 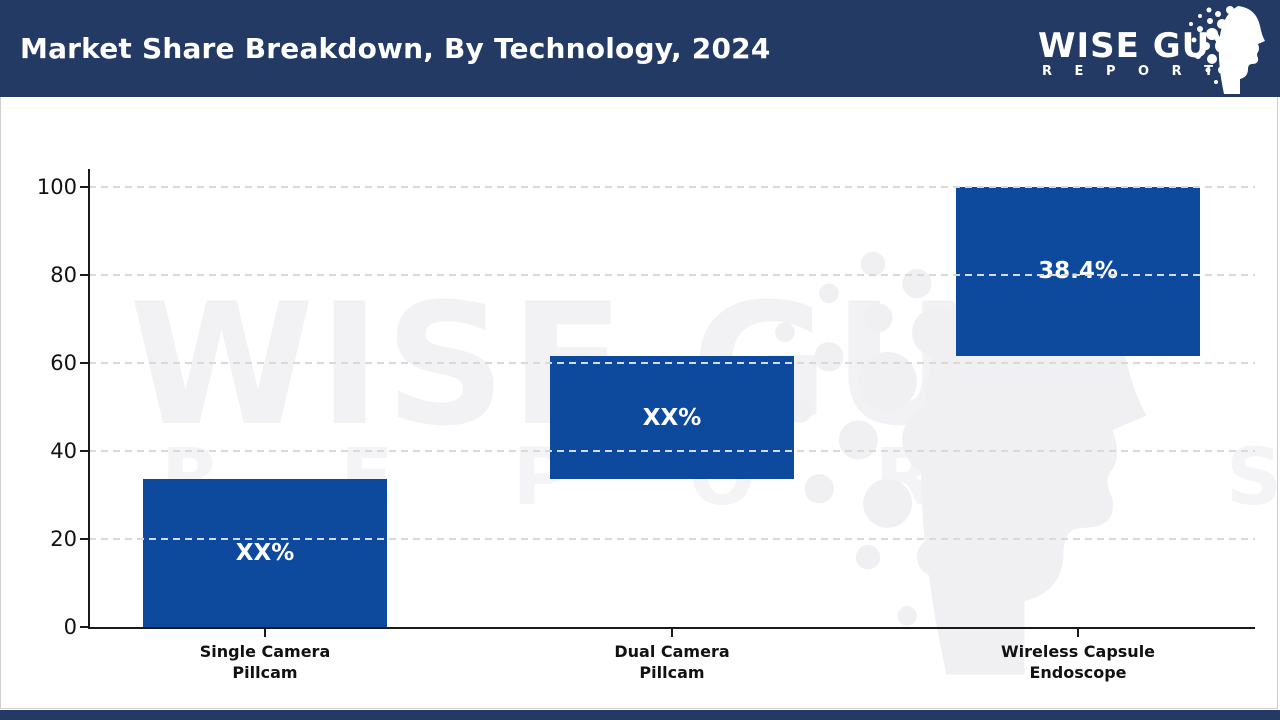 I want to click on y-axis-line, so click(x=89, y=399).